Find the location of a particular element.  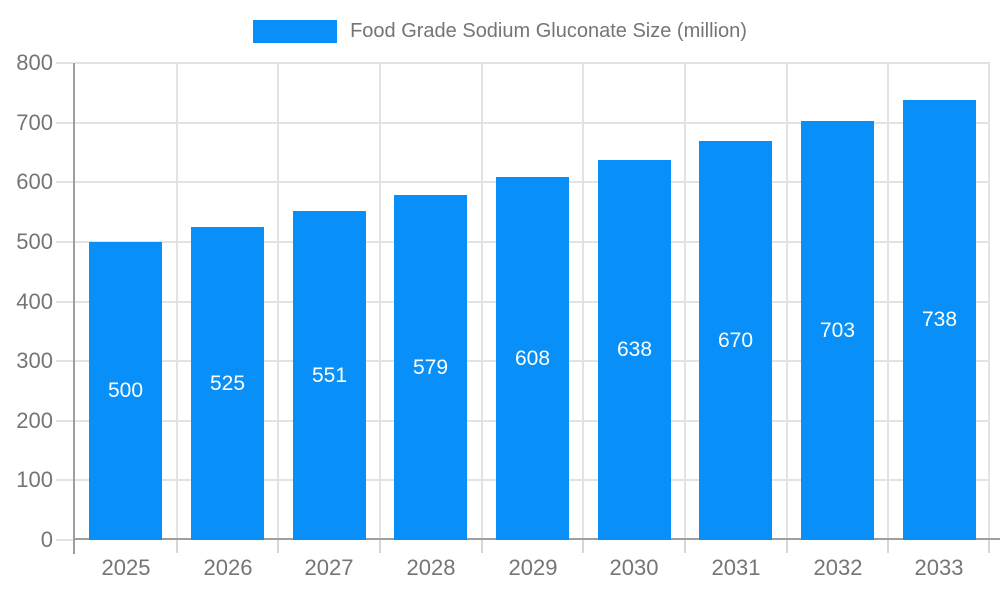

bar-value-label: 703 is located at coordinates (837, 330).